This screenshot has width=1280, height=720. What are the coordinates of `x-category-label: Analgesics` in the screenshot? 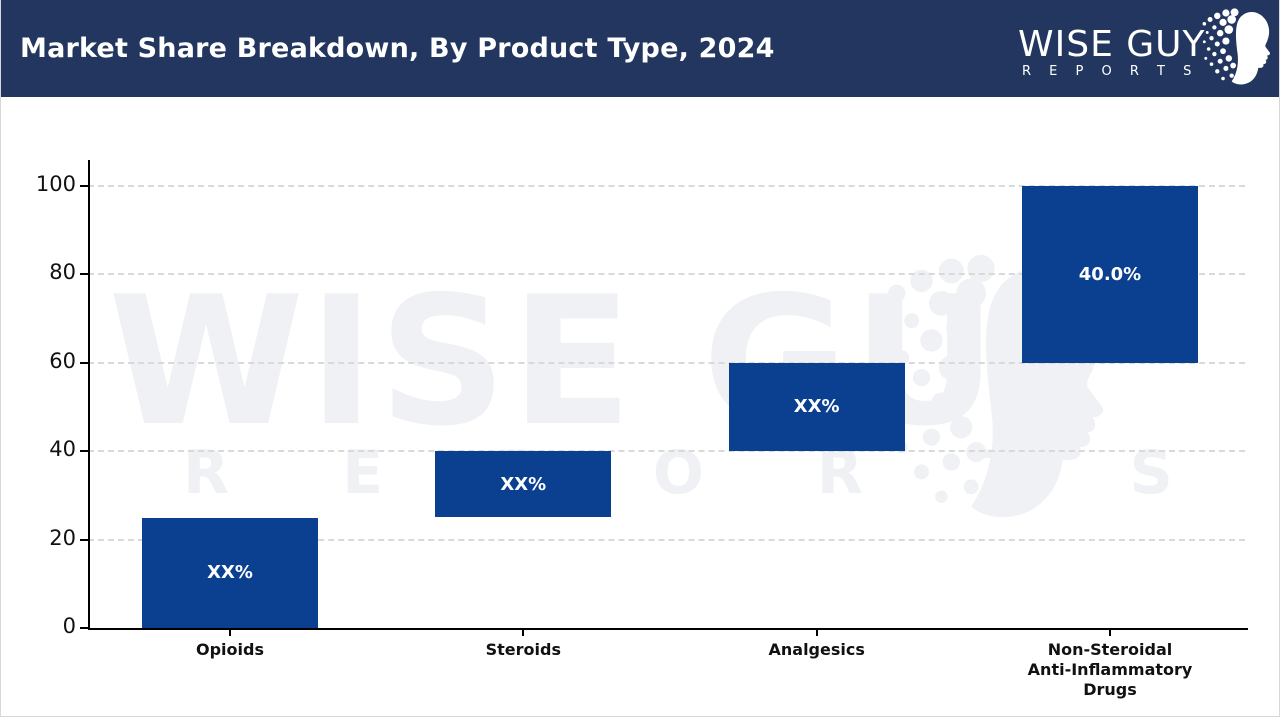 It's located at (816, 649).